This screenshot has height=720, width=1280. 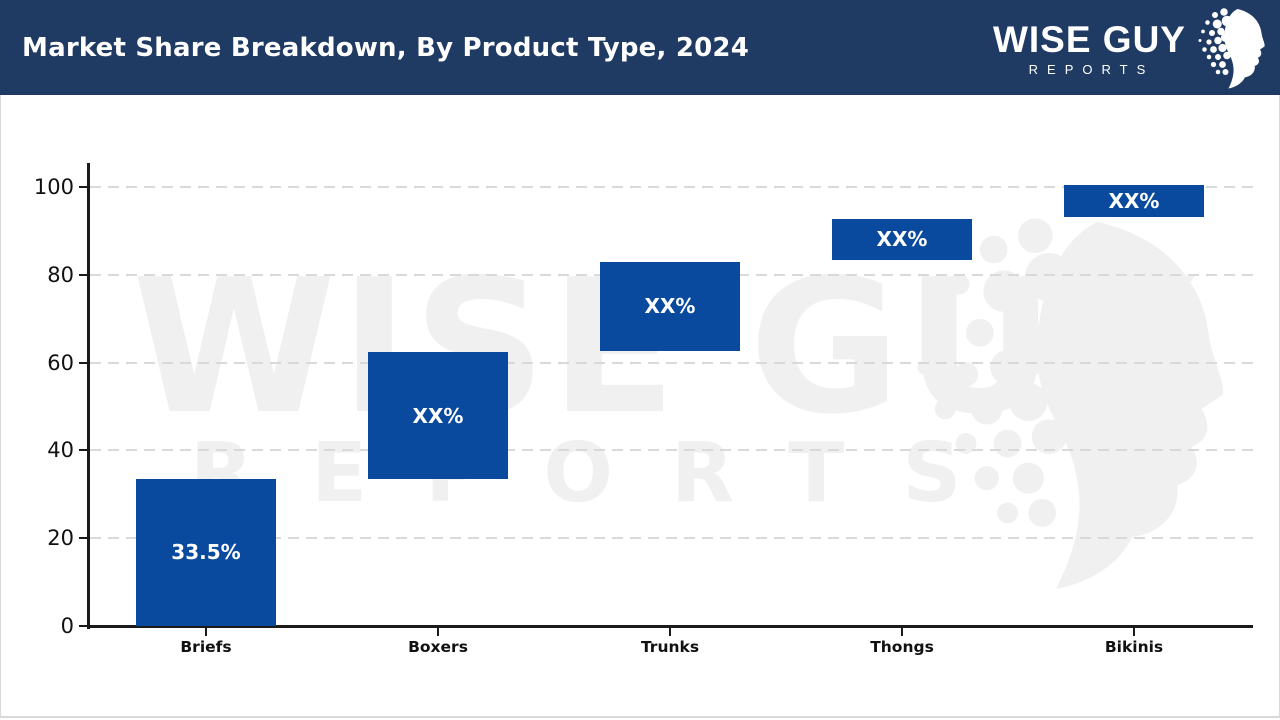 I want to click on x-tick-label-briefs: Briefs, so click(x=206, y=647).